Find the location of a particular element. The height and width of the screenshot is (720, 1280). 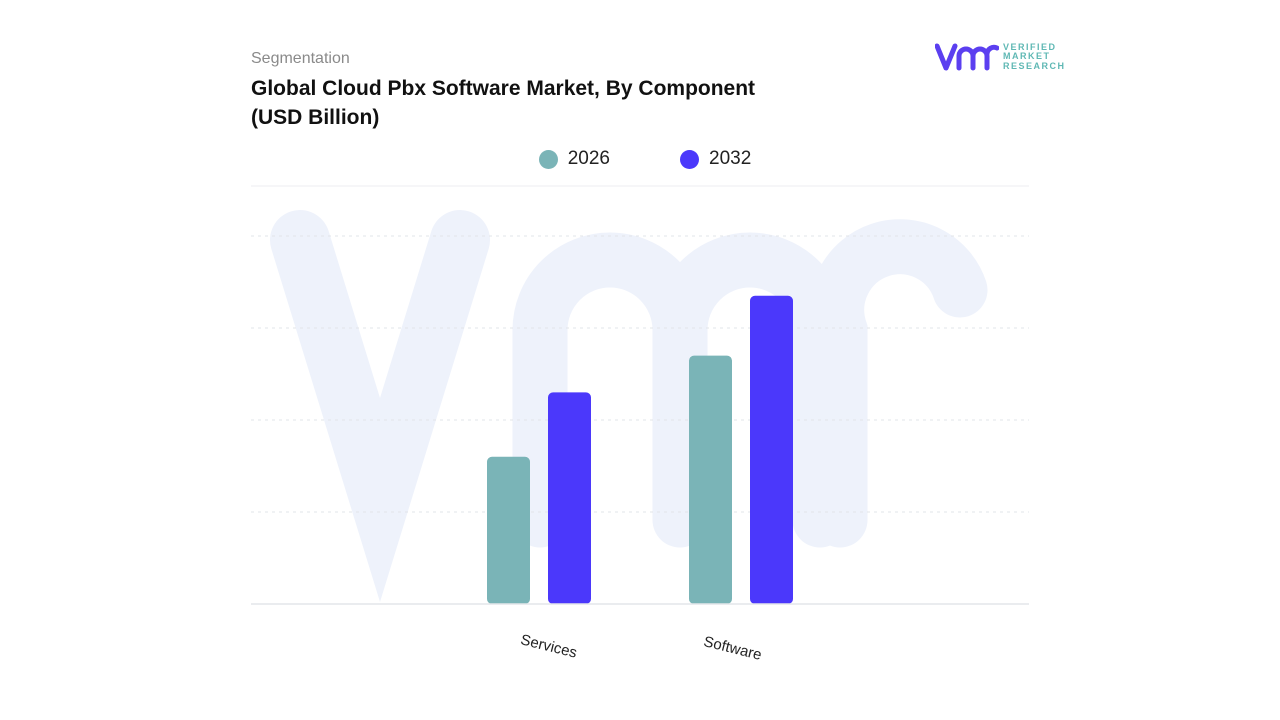

legend-label: 2032 is located at coordinates (730, 158).